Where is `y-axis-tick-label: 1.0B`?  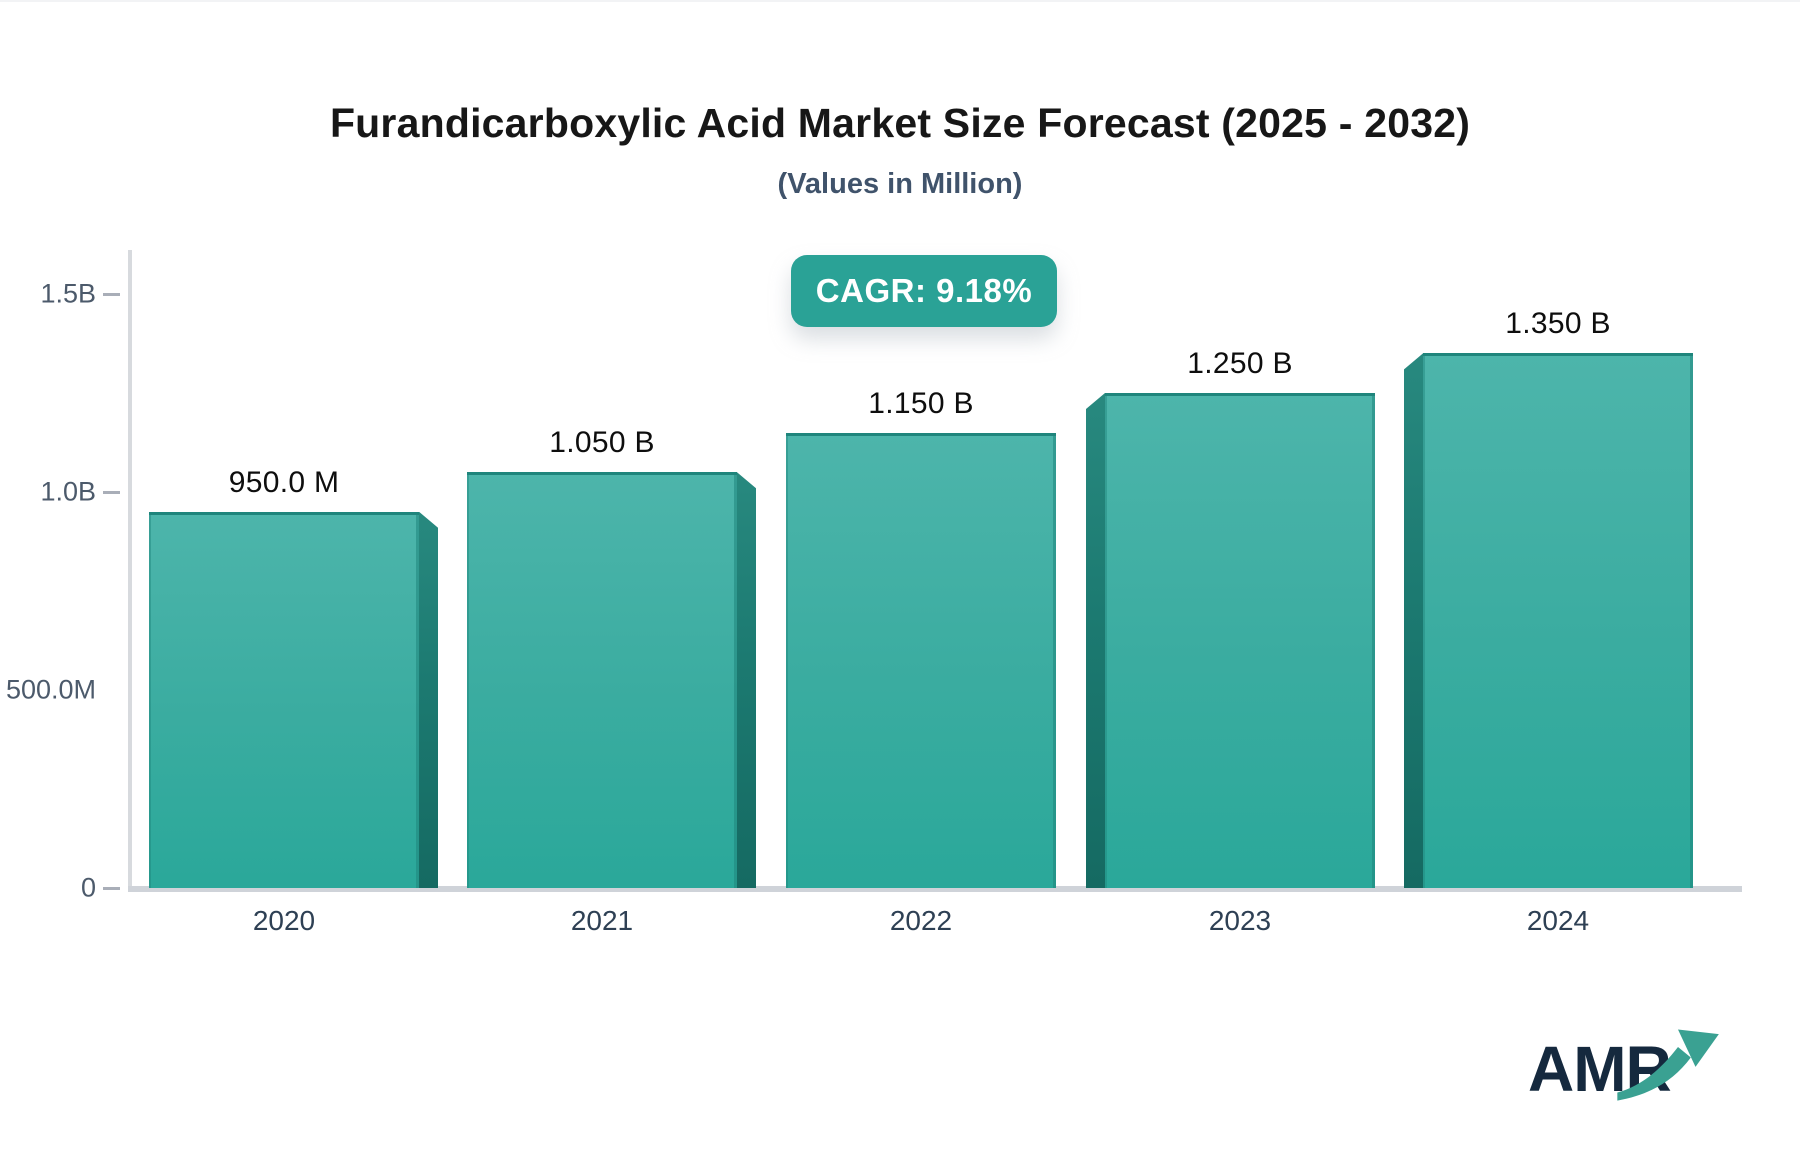
y-axis-tick-label: 1.0B is located at coordinates (68, 491).